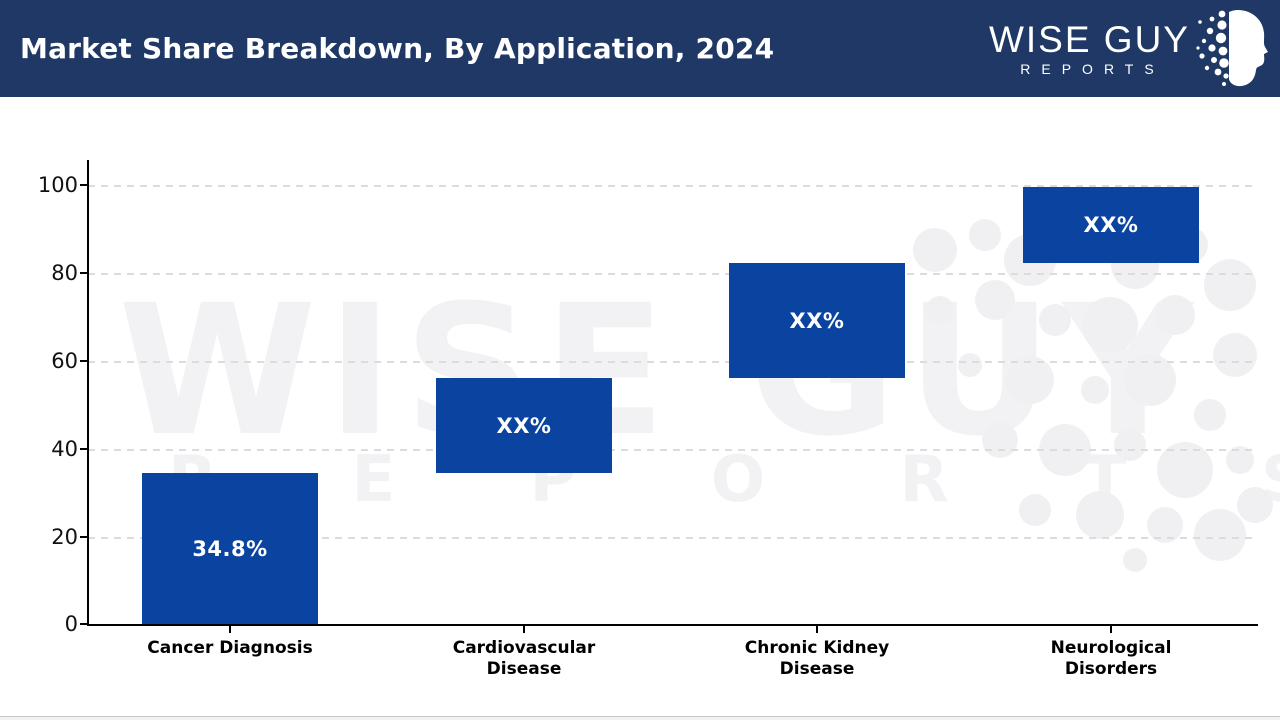 This screenshot has height=720, width=1280. I want to click on bar-chronic-kidney-disease: XX%, so click(817, 320).